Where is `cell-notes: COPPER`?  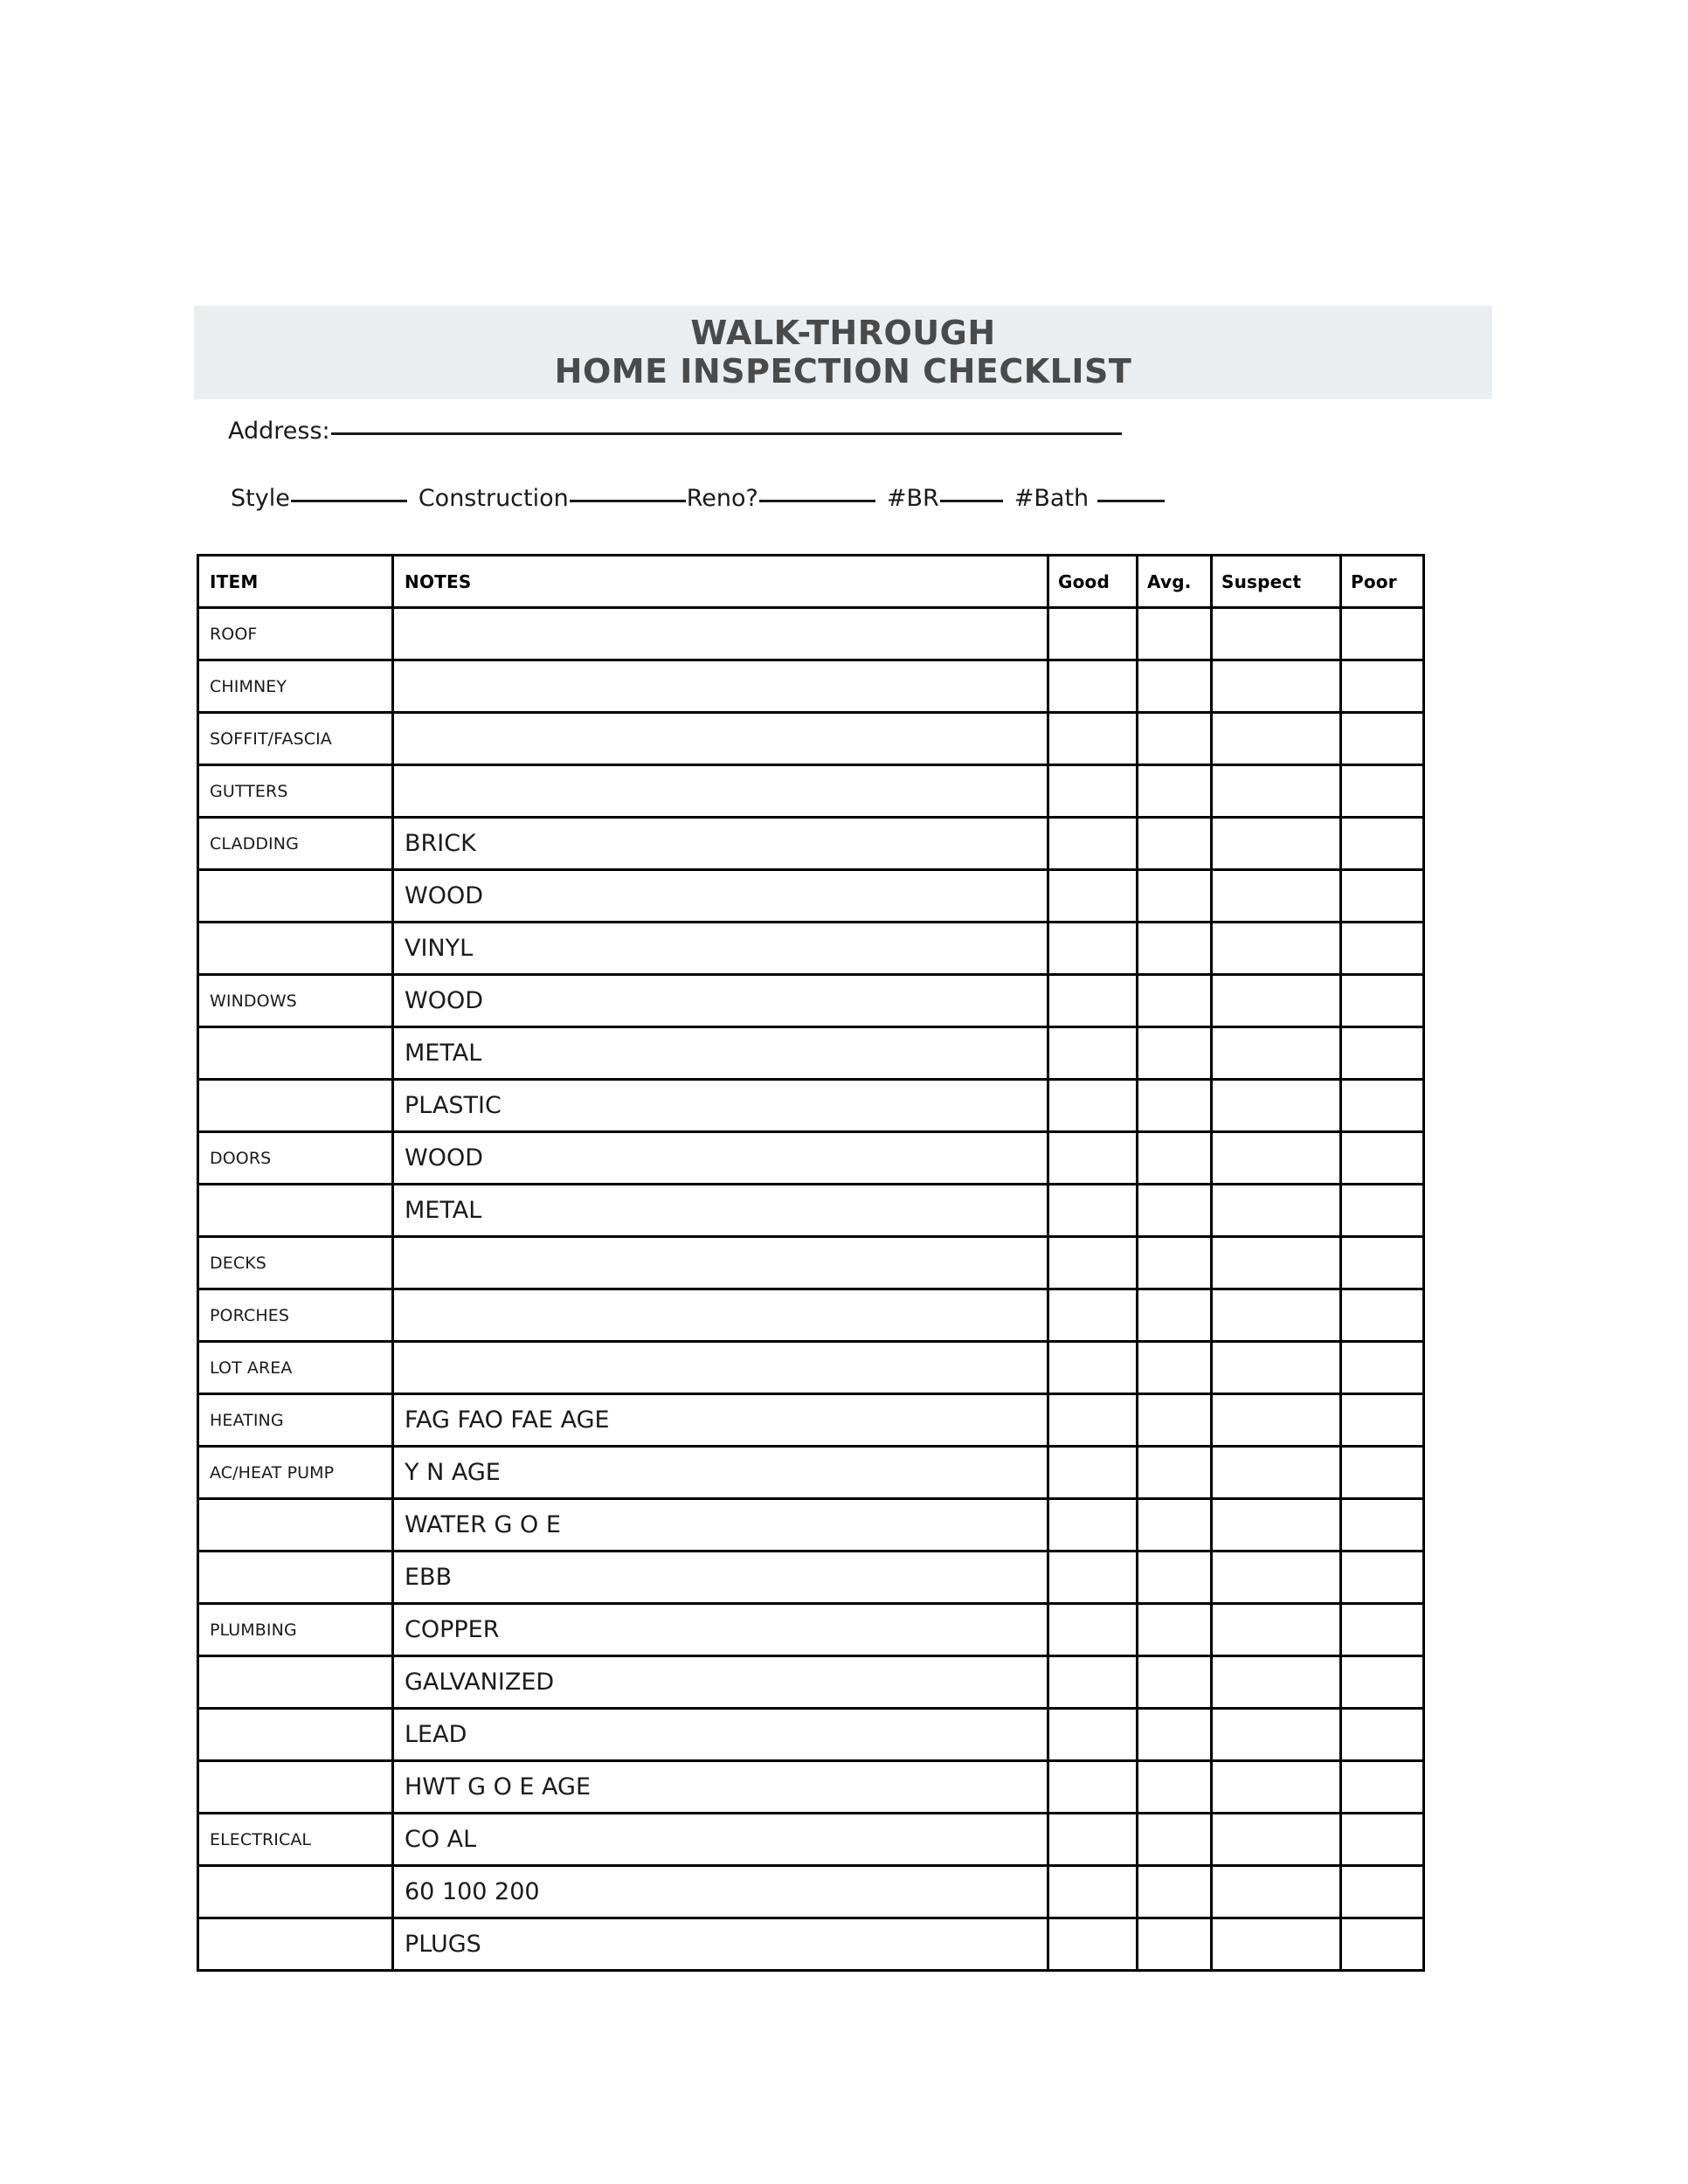 cell-notes: COPPER is located at coordinates (720, 1629).